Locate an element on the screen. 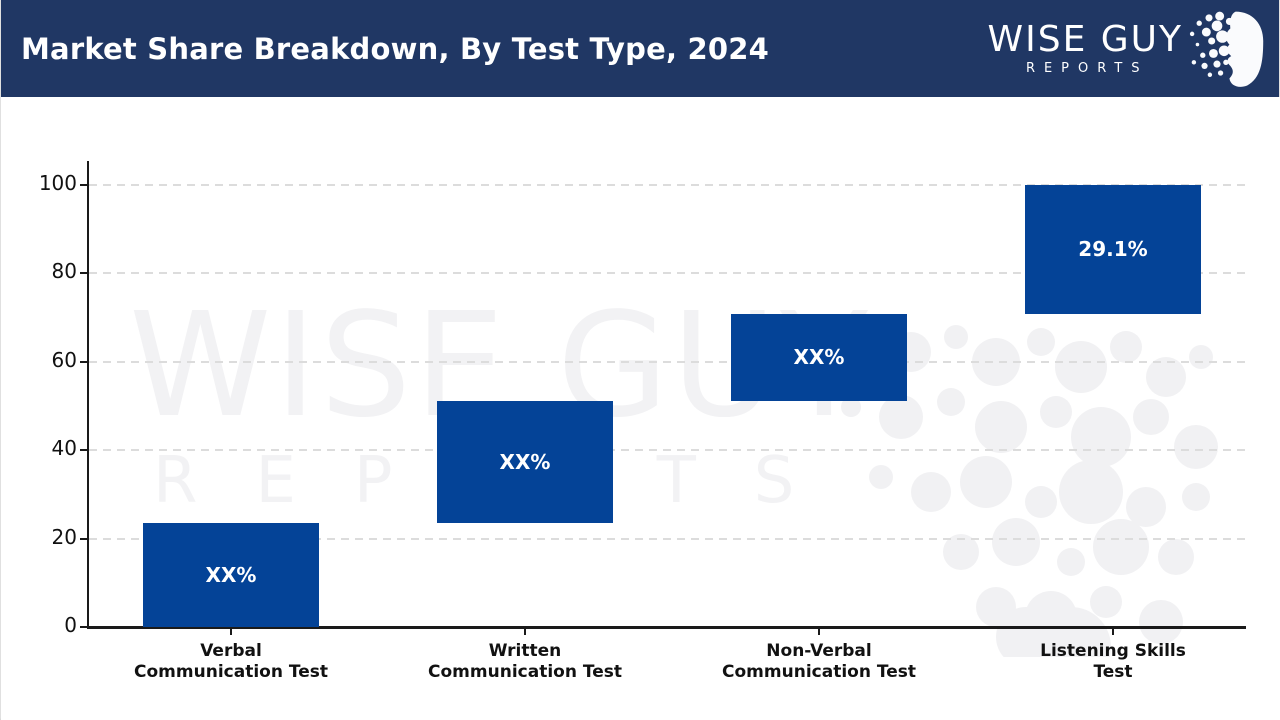 This screenshot has height=720, width=1280. logo-face-icon is located at coordinates (1226, 49).